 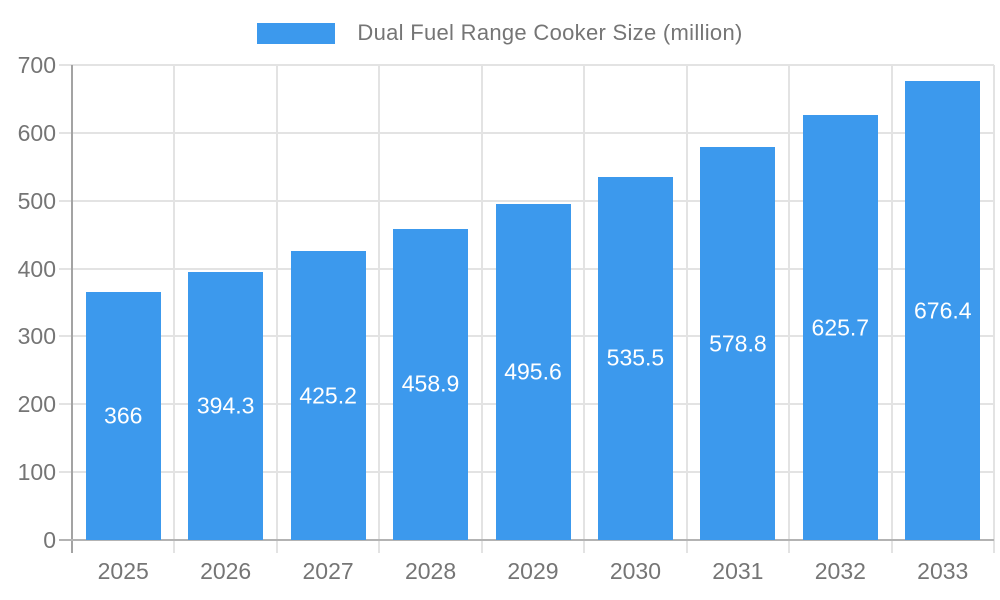 I want to click on bar-2031, so click(x=738, y=343).